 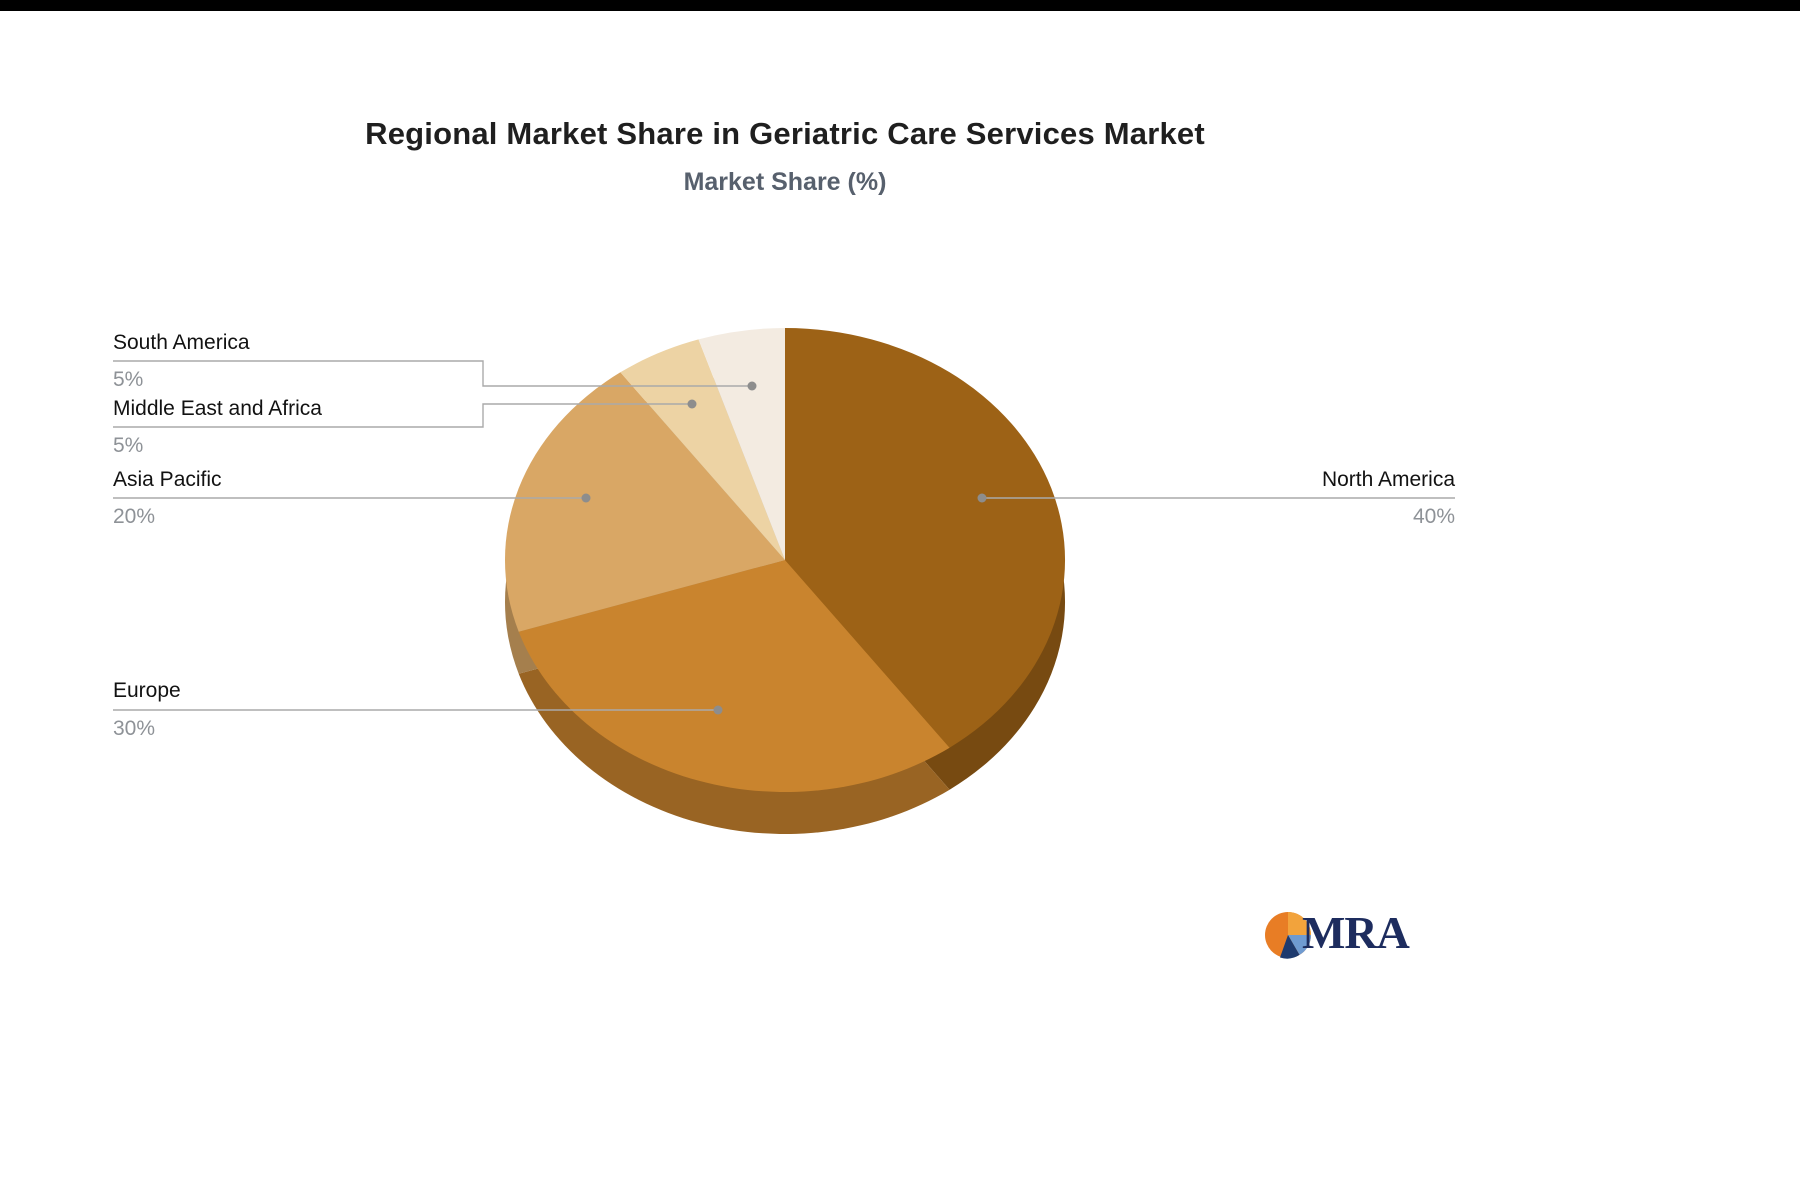 I want to click on leader-line-south-america, so click(x=432, y=373).